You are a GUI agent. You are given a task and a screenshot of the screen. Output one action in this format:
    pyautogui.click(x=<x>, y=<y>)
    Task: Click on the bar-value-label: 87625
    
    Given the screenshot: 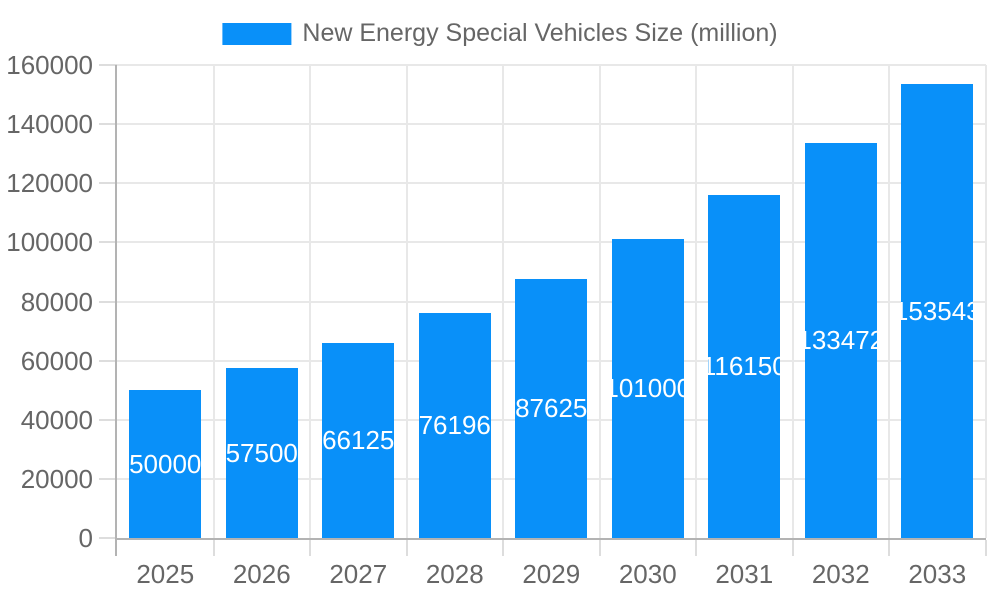 What is the action you would take?
    pyautogui.click(x=551, y=407)
    